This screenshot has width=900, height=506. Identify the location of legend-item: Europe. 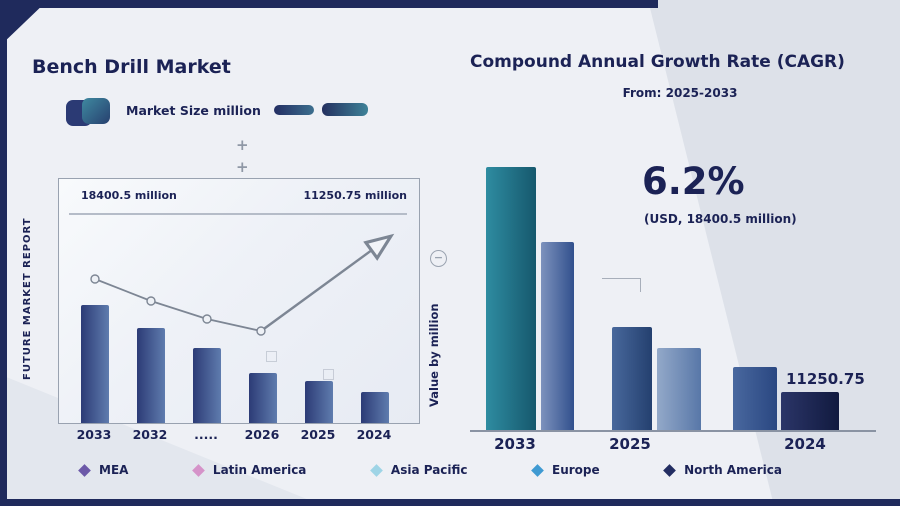
(565, 470).